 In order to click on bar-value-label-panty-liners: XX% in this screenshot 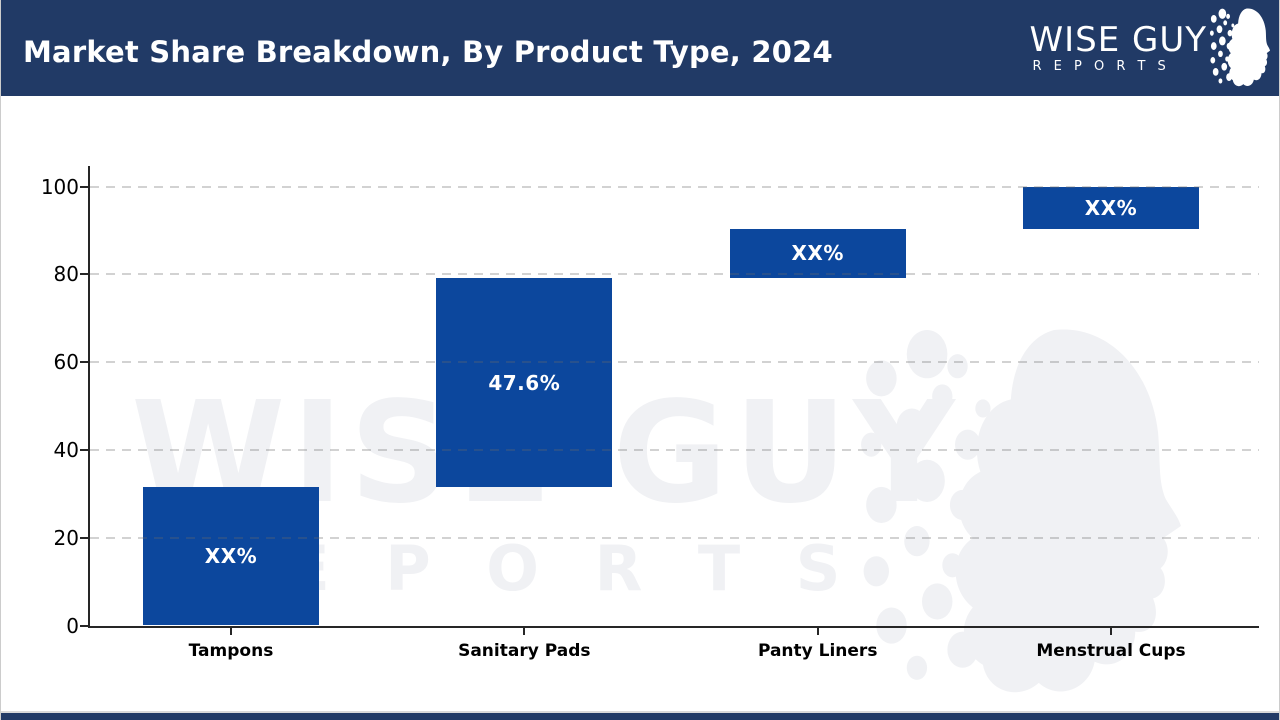, I will do `click(817, 253)`.